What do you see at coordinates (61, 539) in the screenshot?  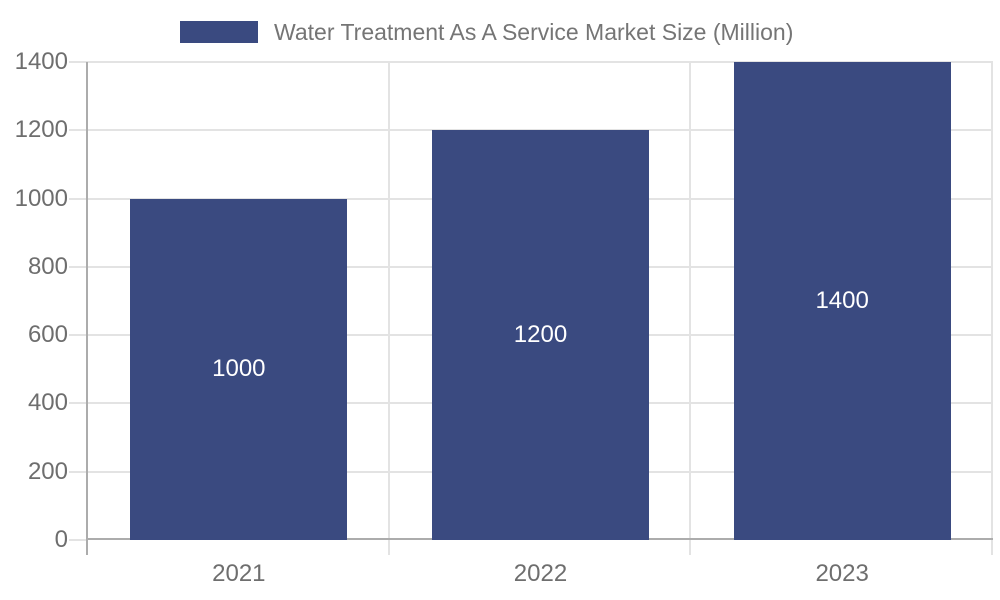 I see `y-tick-label: 0` at bounding box center [61, 539].